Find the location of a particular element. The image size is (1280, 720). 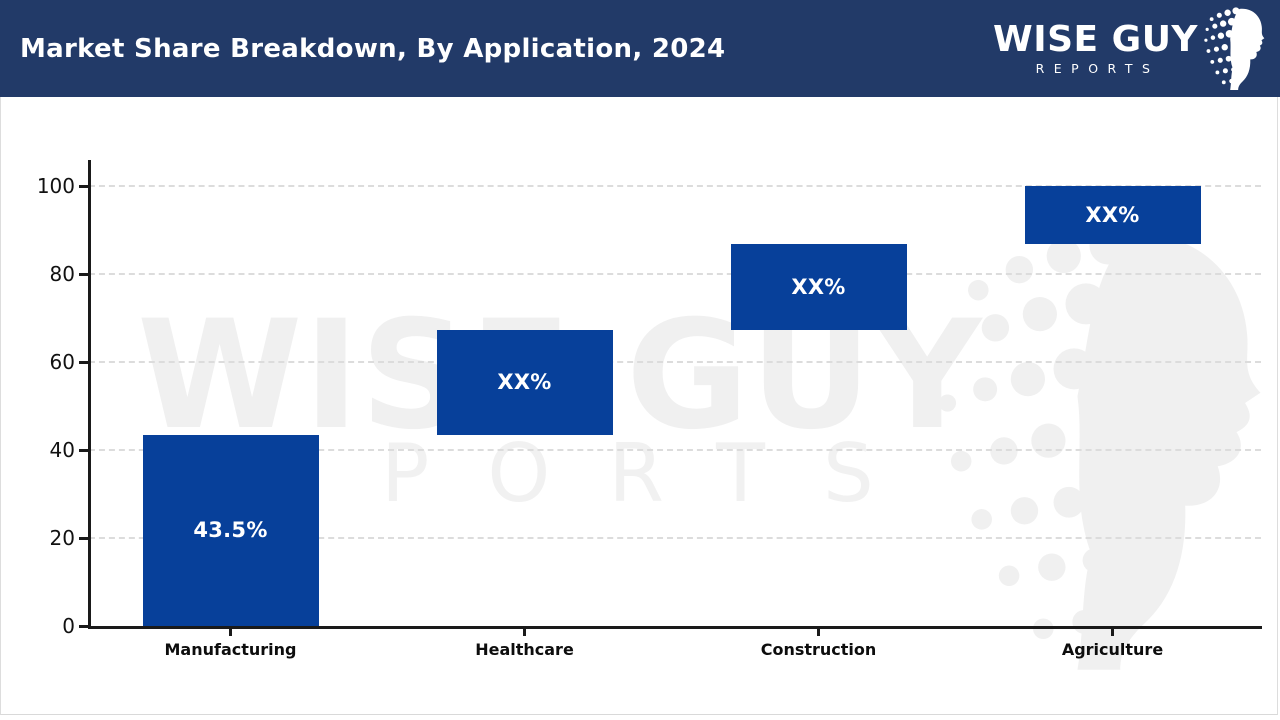

x-axis-line is located at coordinates (675, 627).